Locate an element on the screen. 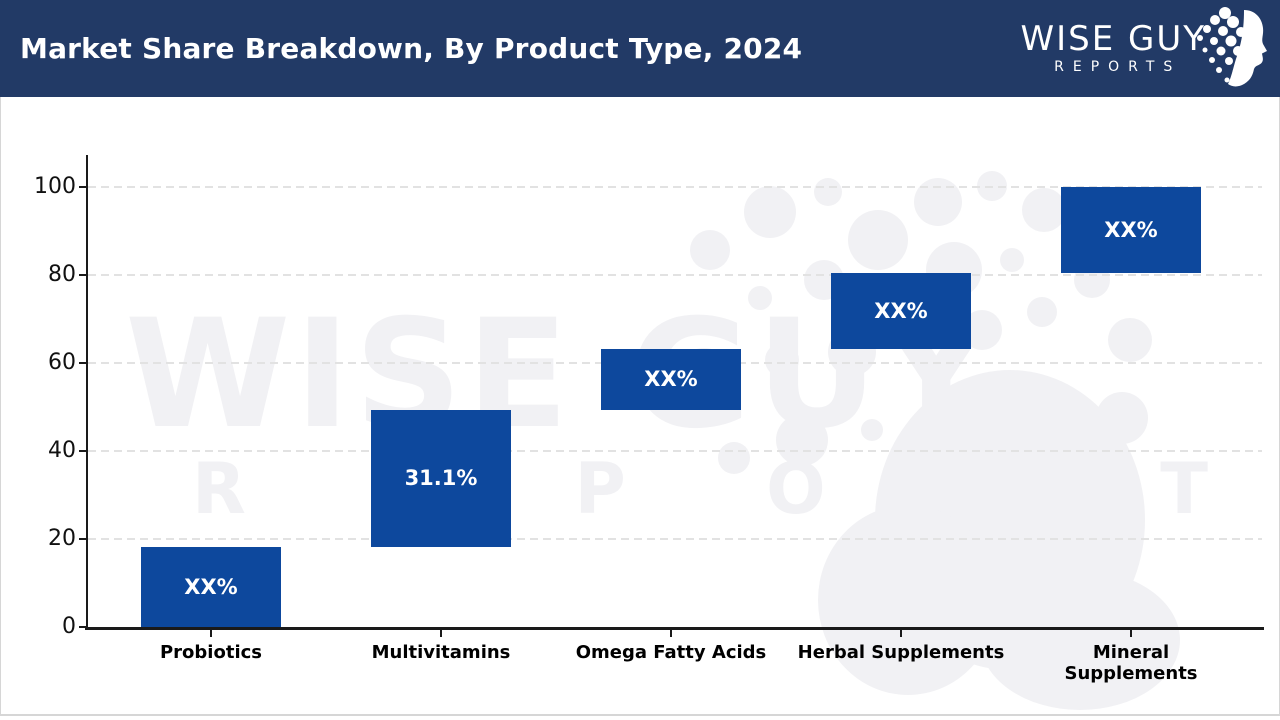 The height and width of the screenshot is (720, 1280). gridline-y100 is located at coordinates (675, 187).